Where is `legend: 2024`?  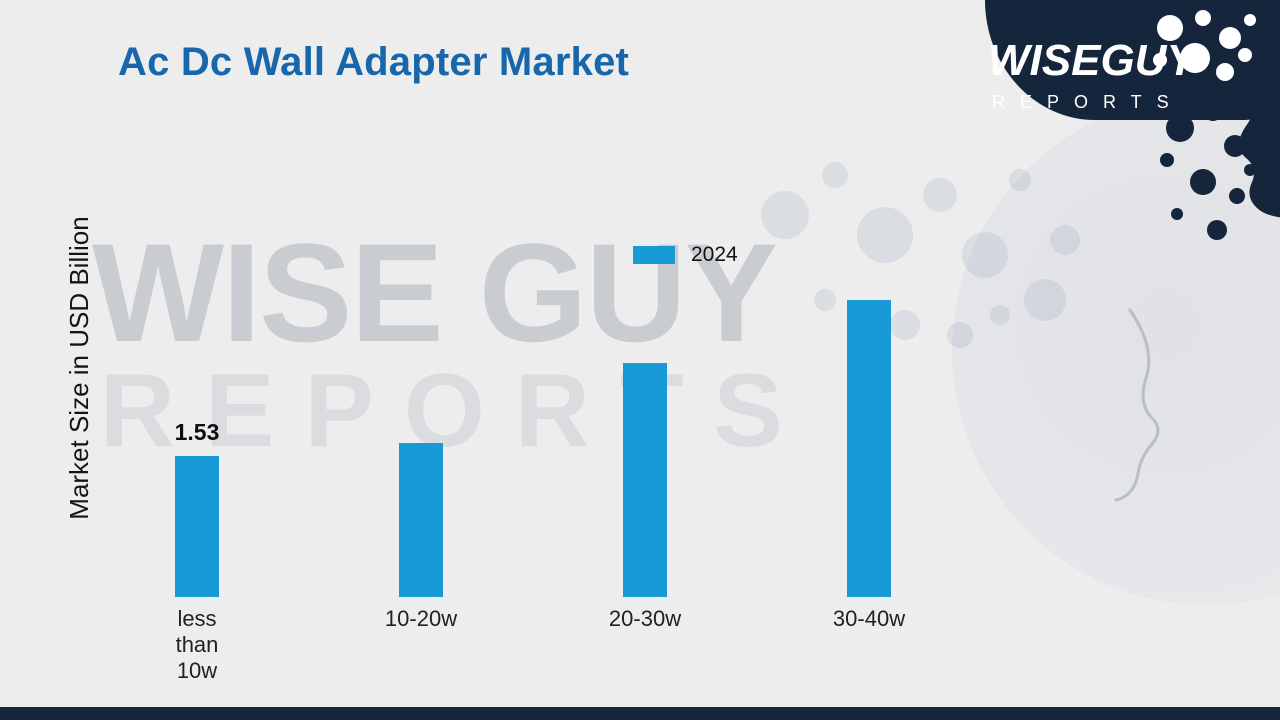
legend: 2024 is located at coordinates (685, 255).